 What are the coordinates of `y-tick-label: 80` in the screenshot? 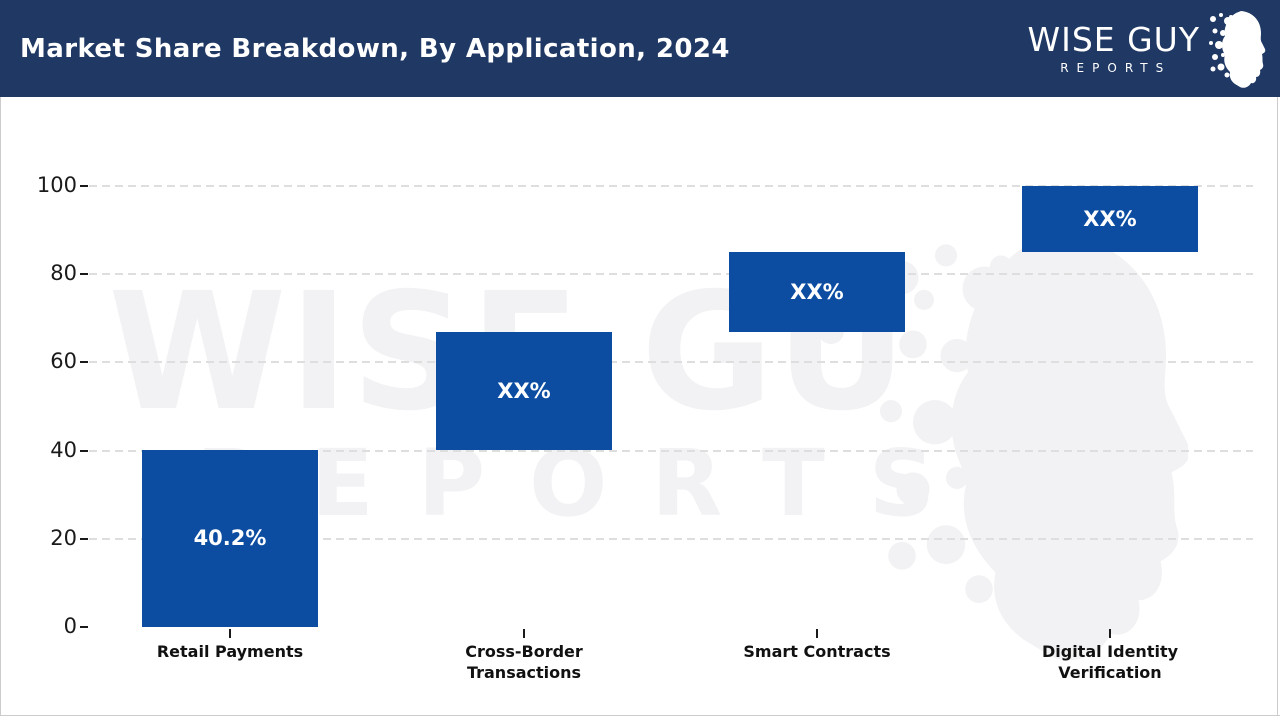 It's located at (63, 273).